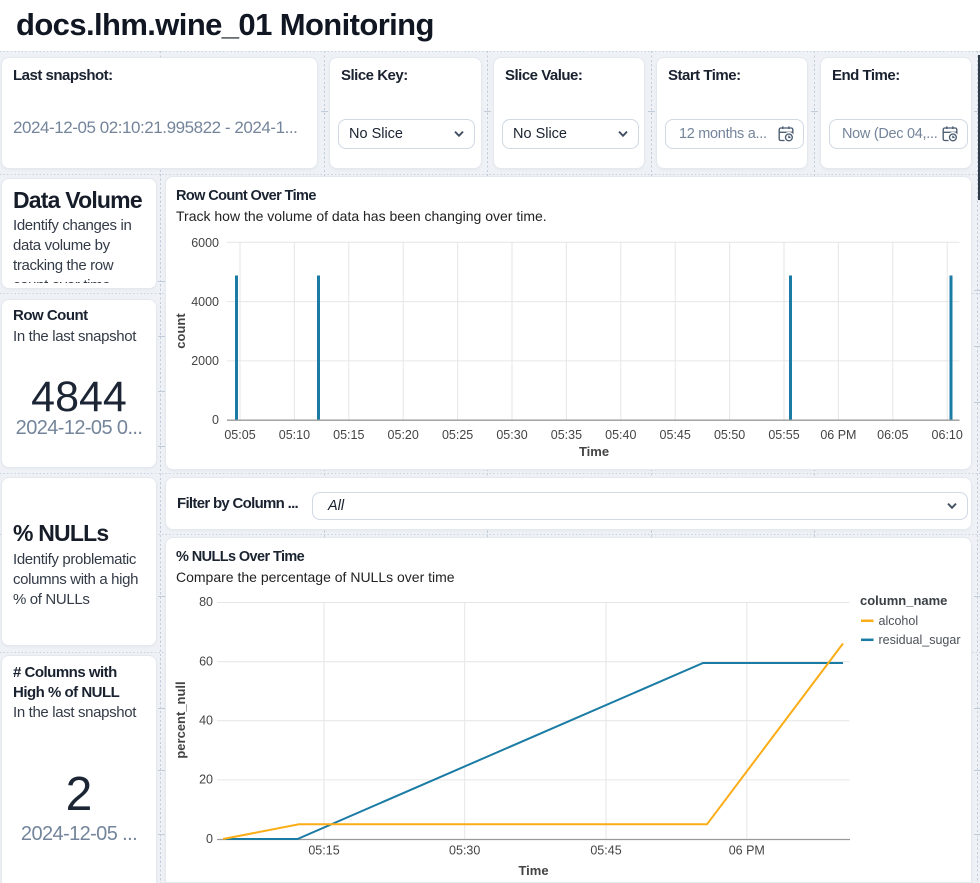 The width and height of the screenshot is (980, 883). What do you see at coordinates (239, 435) in the screenshot?
I see `svg-text: 05:05` at bounding box center [239, 435].